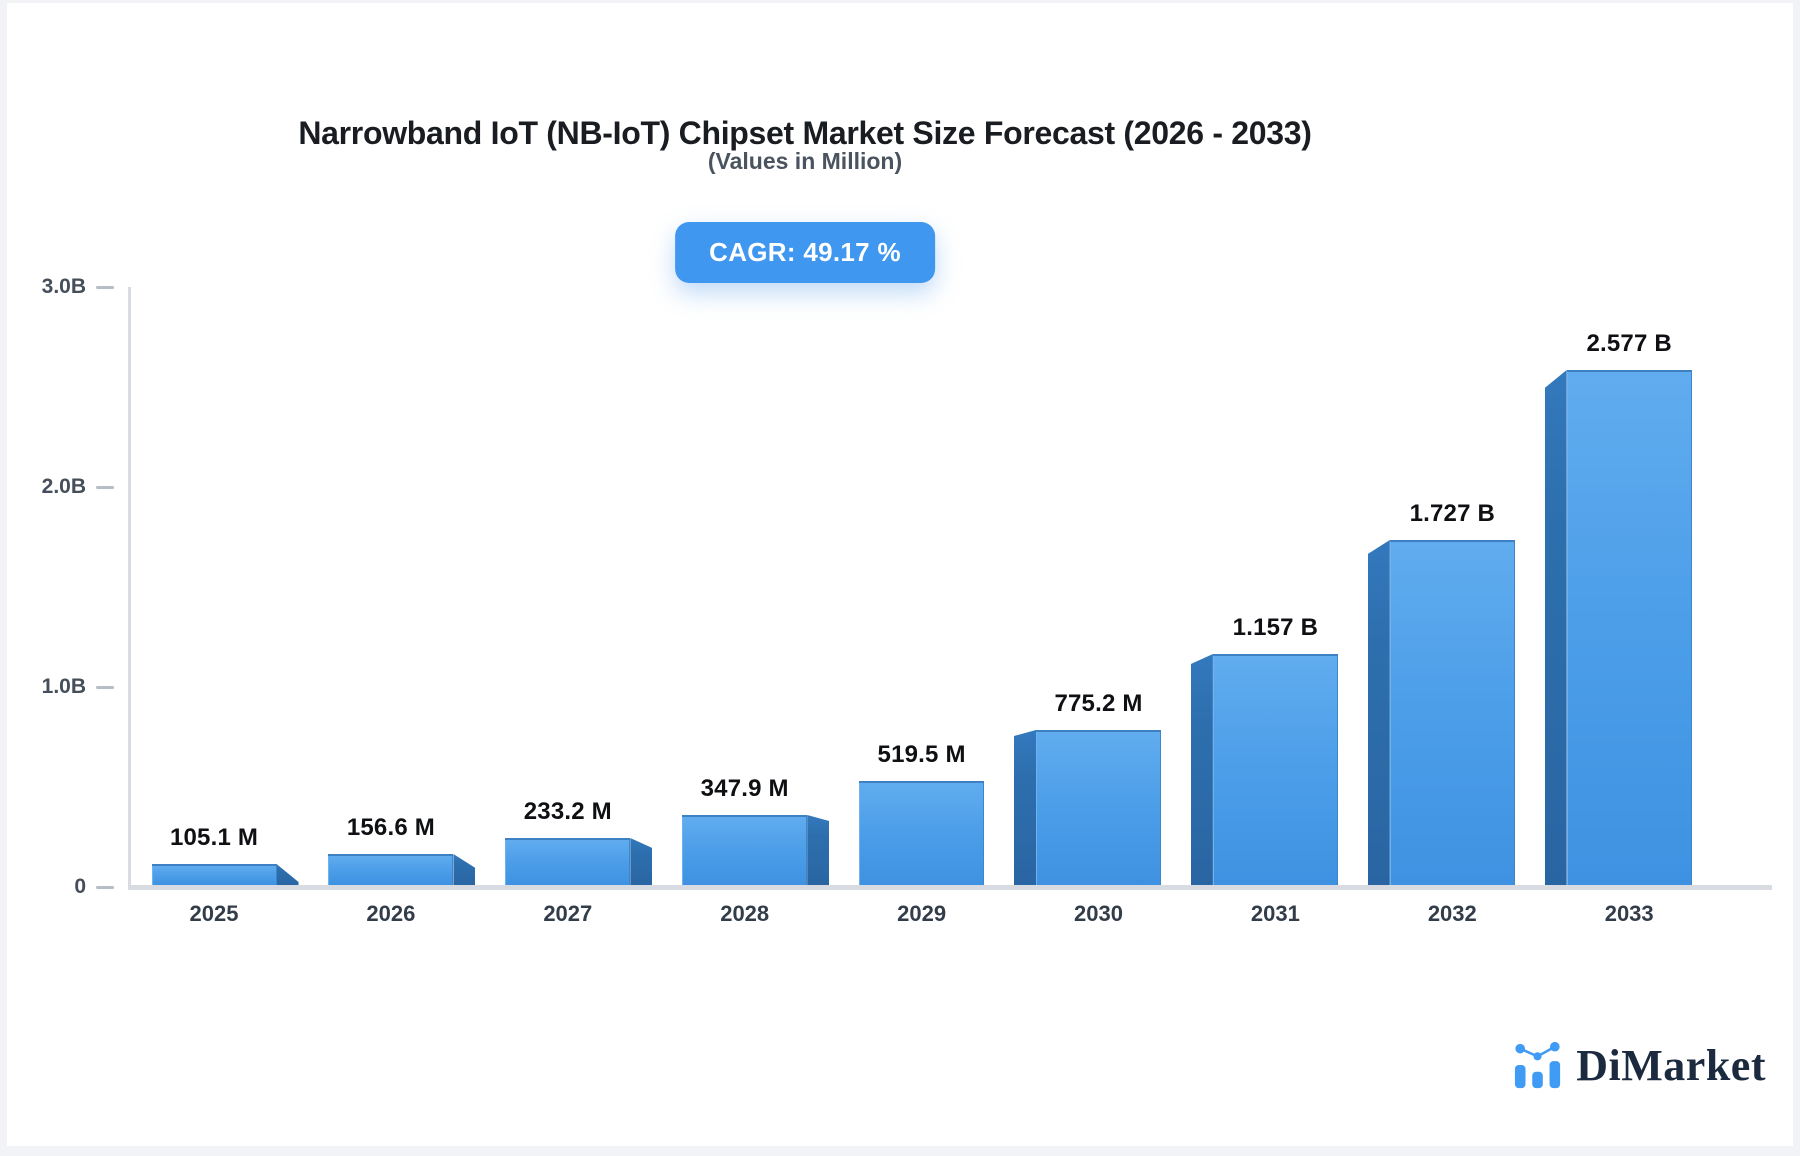  Describe the element at coordinates (80, 886) in the screenshot. I see `y-axis-tick-label: 0` at that location.